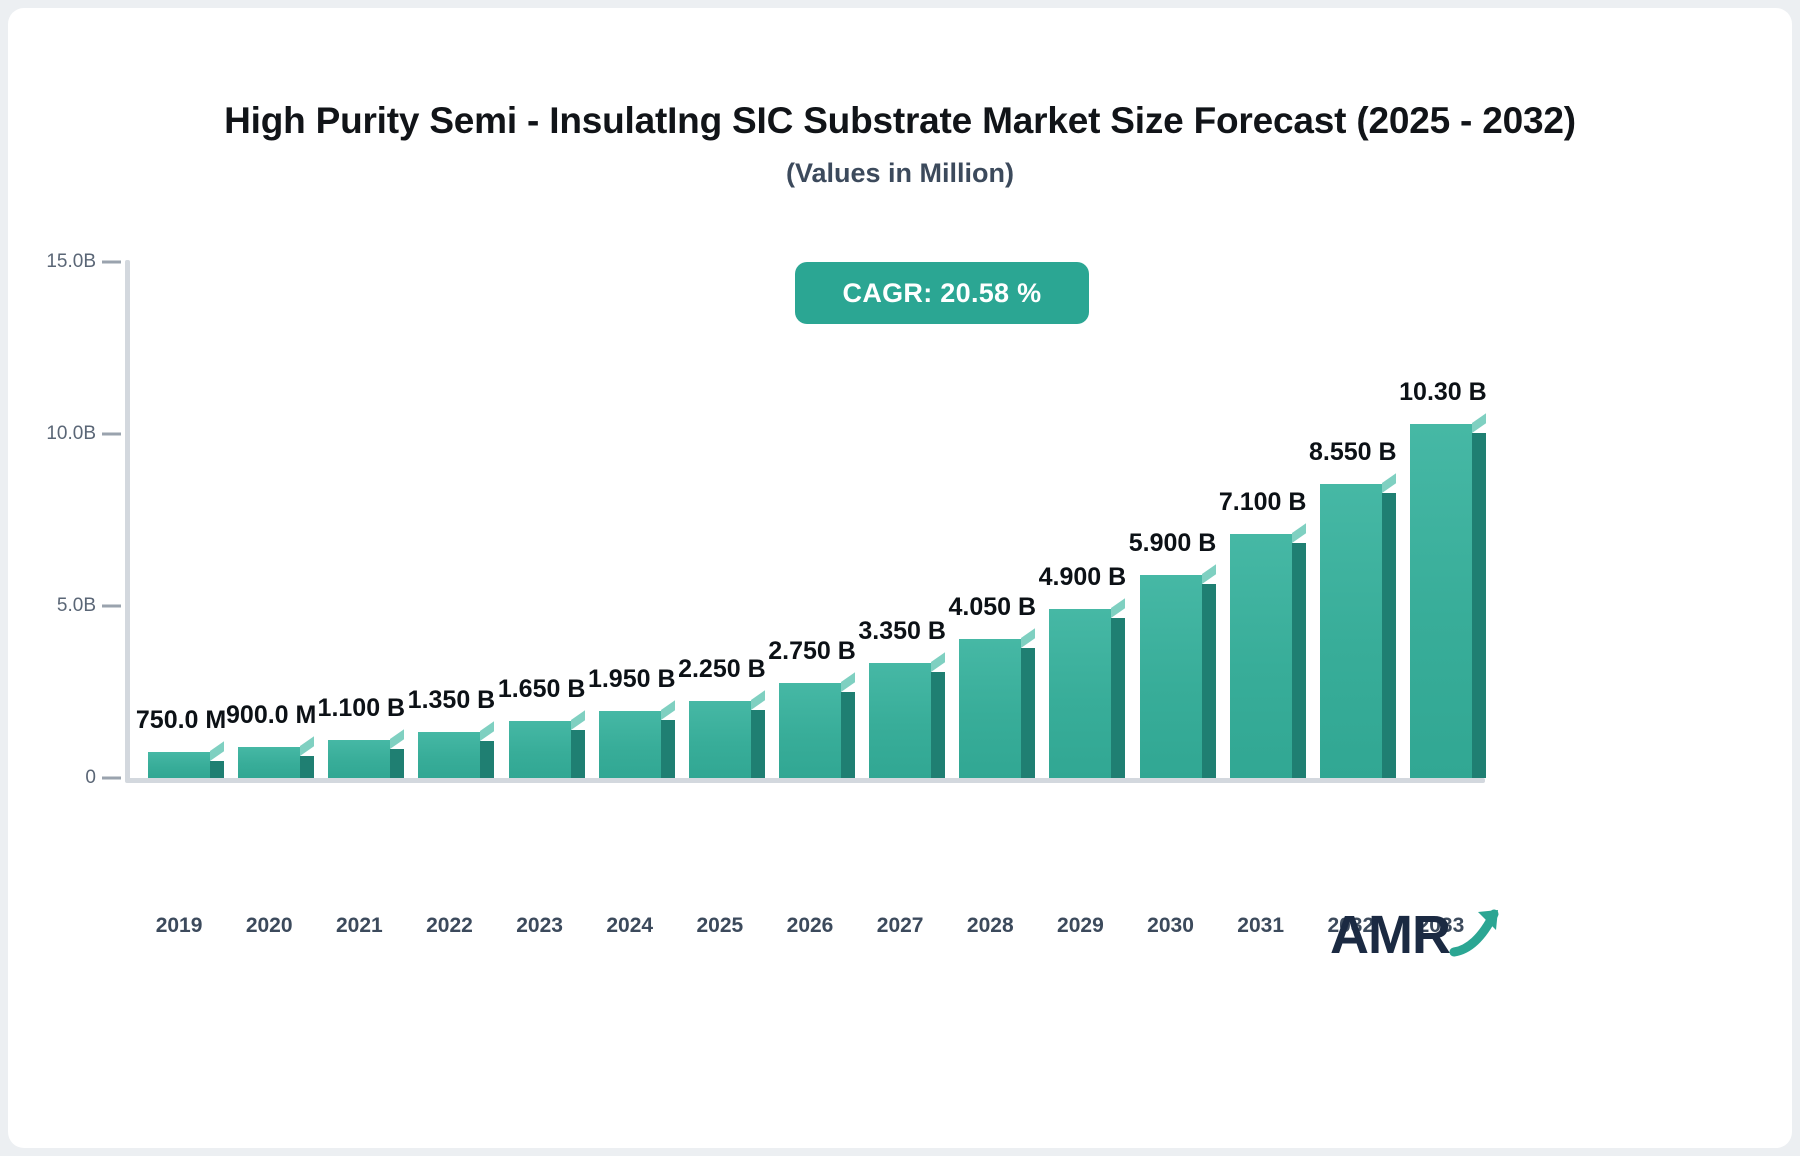 The height and width of the screenshot is (1156, 1800). What do you see at coordinates (71, 261) in the screenshot?
I see `y-axis-tick-label: 15.0B` at bounding box center [71, 261].